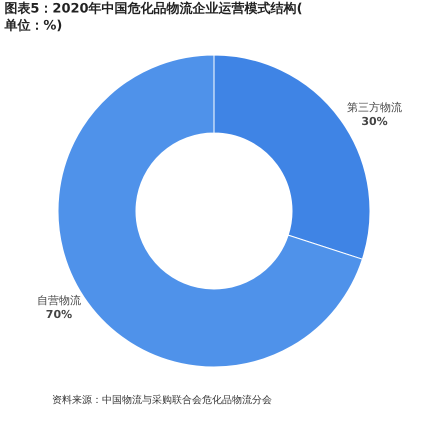 This screenshot has height=422, width=439. I want to click on text: 资料来源：中国物流与采购联合会危化品物流分会, so click(162, 400).